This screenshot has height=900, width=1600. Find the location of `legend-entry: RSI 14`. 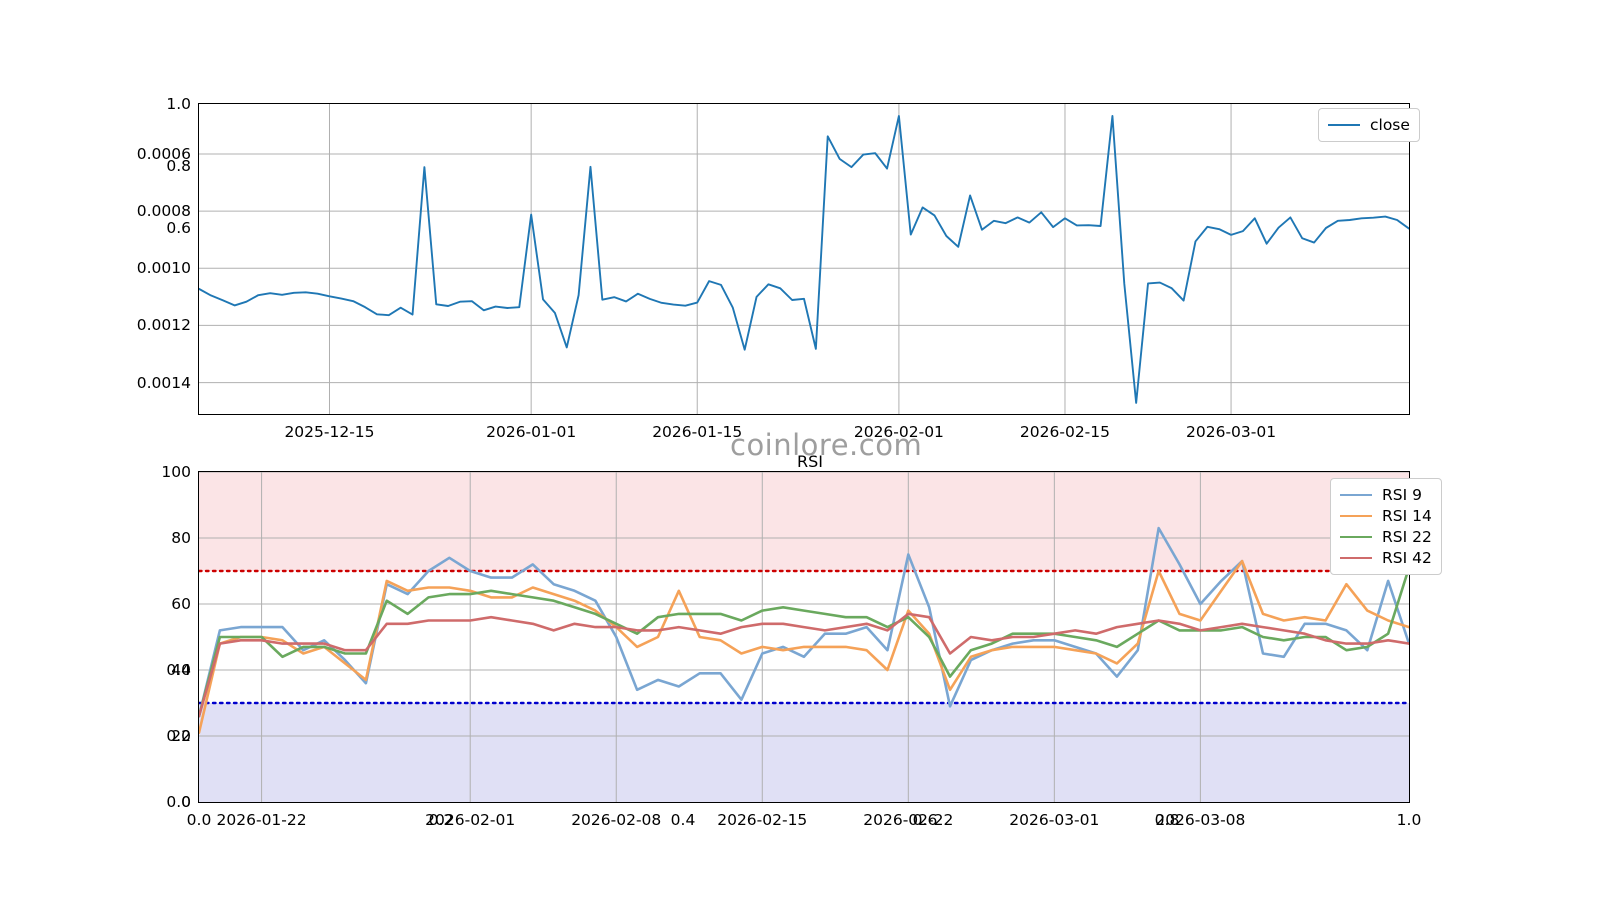

legend-entry: RSI 14 is located at coordinates (1386, 515).